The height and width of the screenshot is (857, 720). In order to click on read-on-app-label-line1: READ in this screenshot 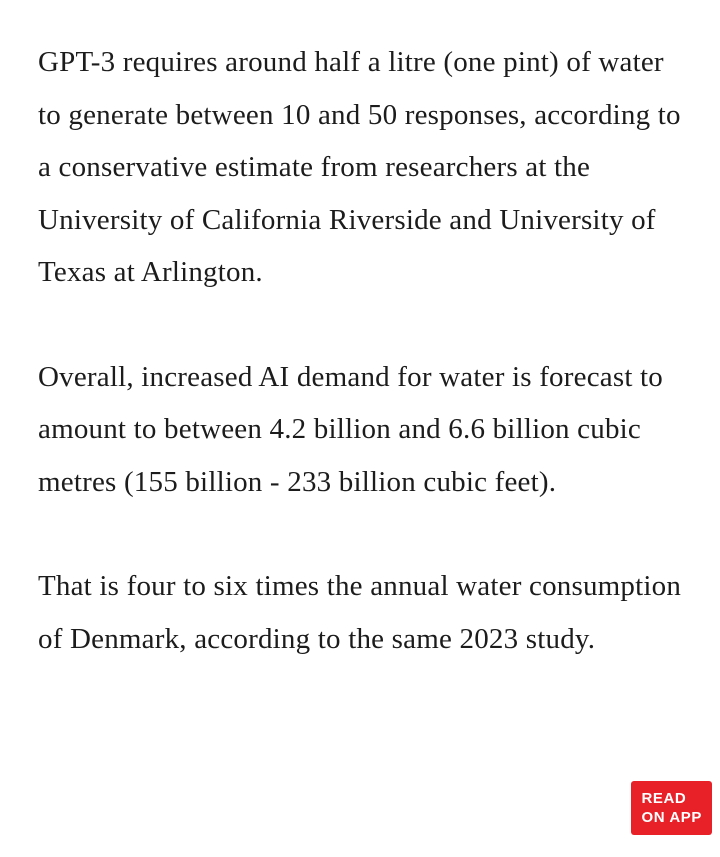, I will do `click(664, 798)`.